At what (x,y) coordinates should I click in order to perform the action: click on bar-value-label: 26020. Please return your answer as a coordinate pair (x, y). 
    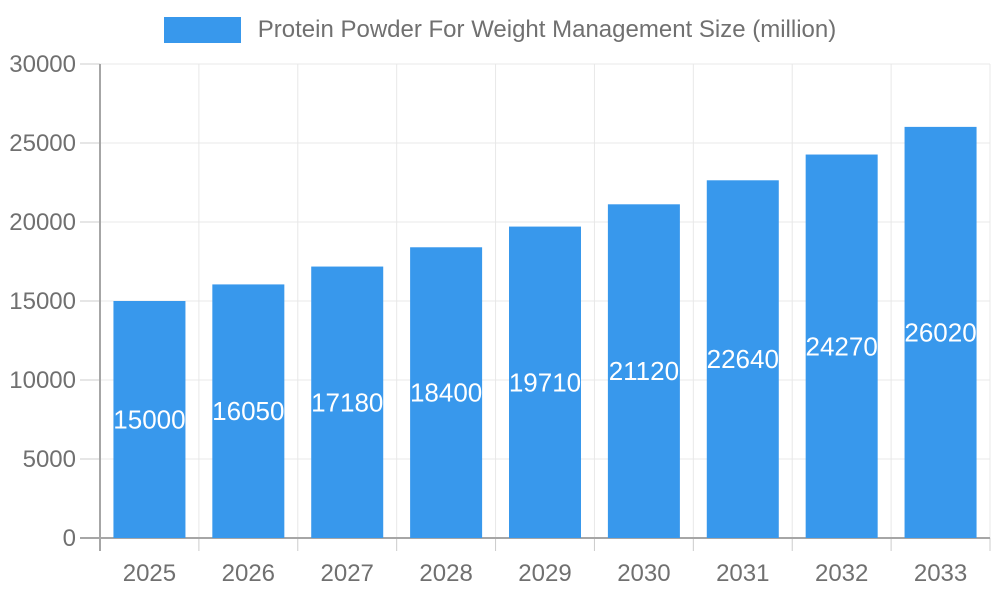
    Looking at the image, I should click on (940, 332).